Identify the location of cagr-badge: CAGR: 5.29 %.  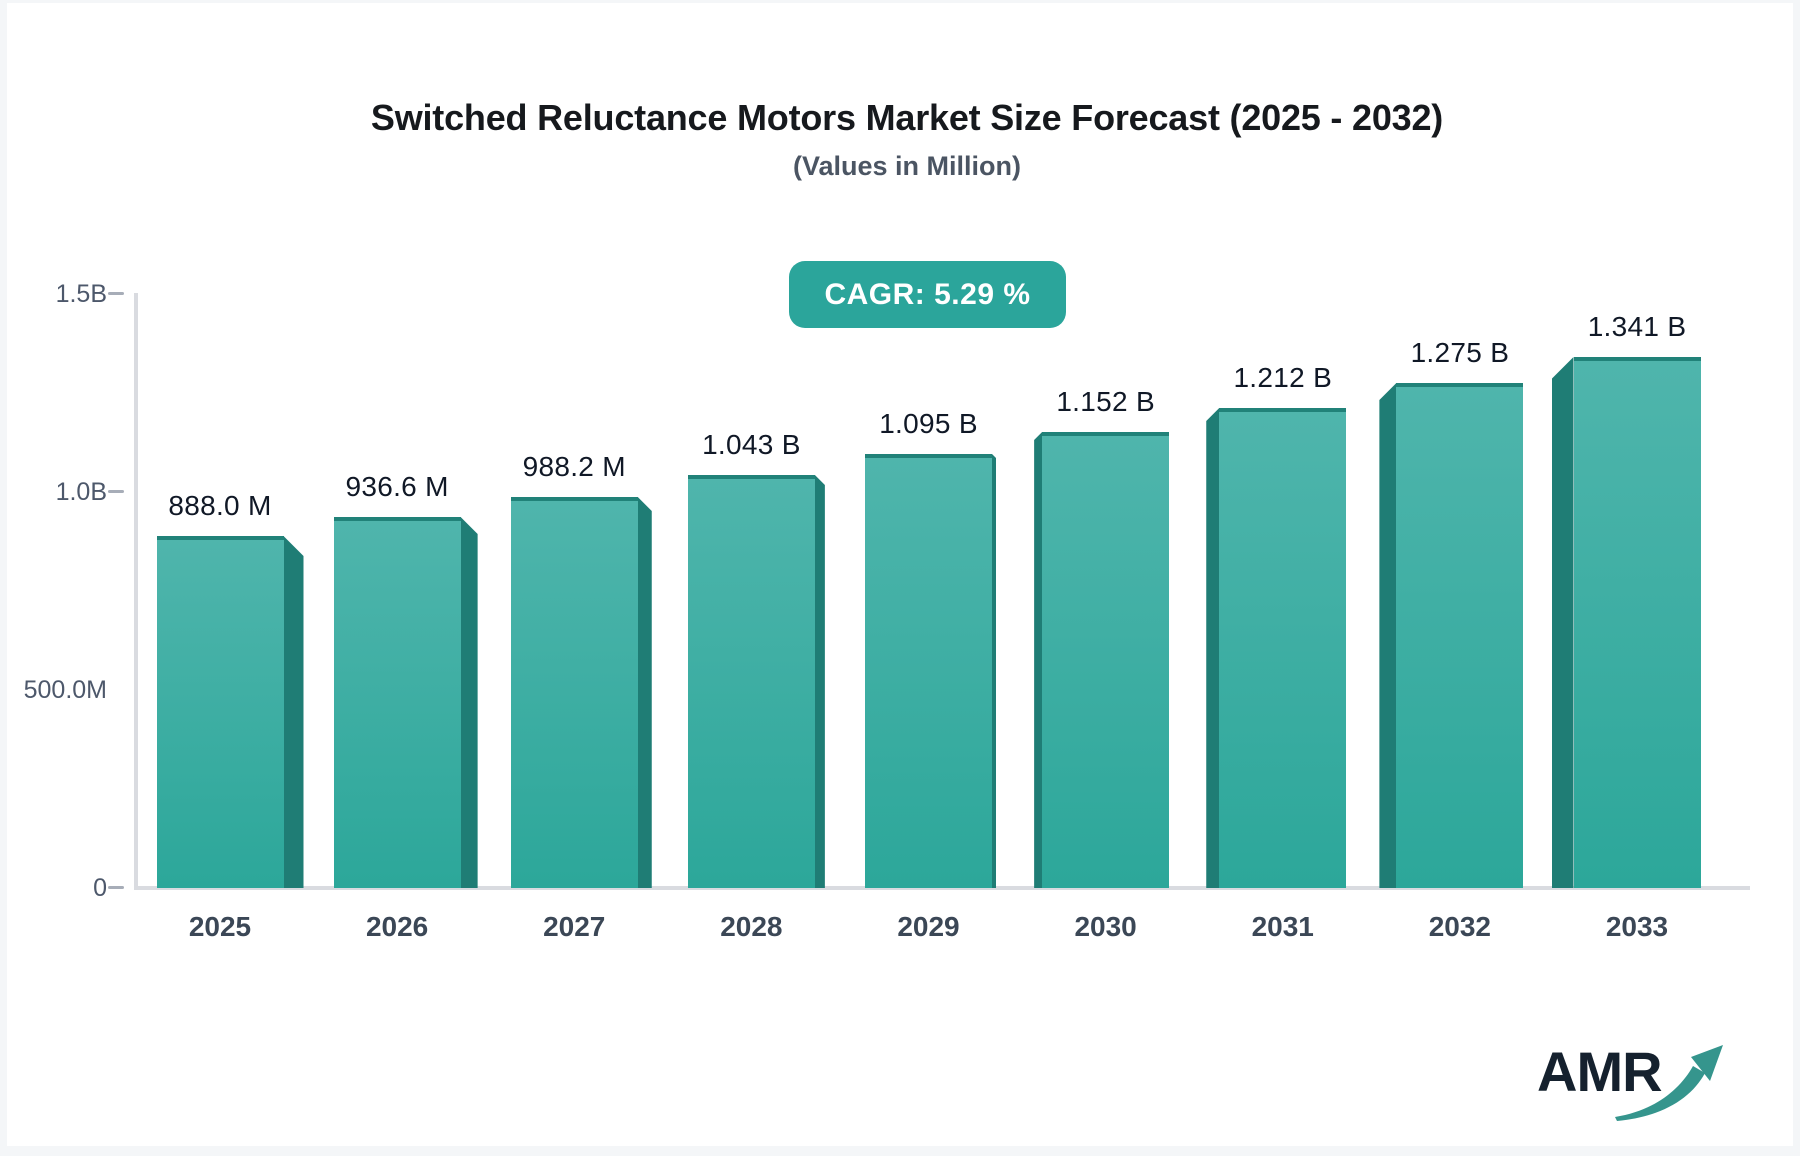
(927, 294).